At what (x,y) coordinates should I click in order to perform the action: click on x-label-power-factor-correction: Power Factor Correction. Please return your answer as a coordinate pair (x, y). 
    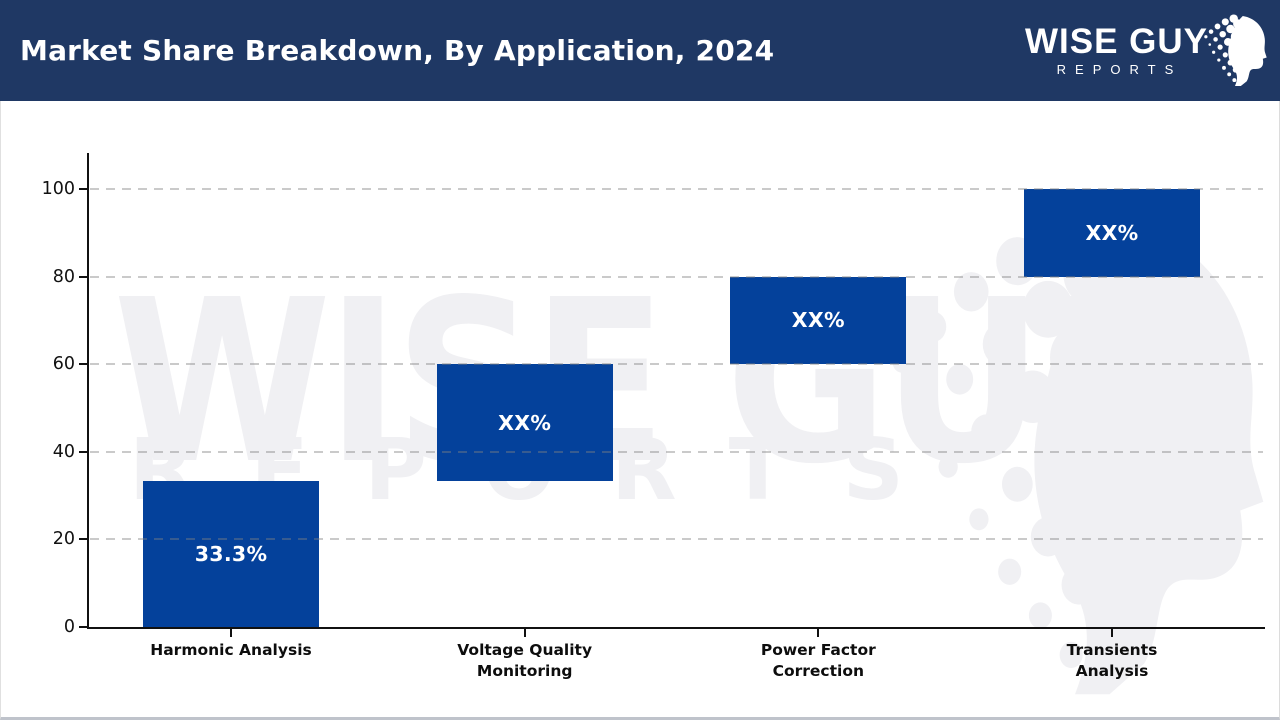
    Looking at the image, I should click on (818, 661).